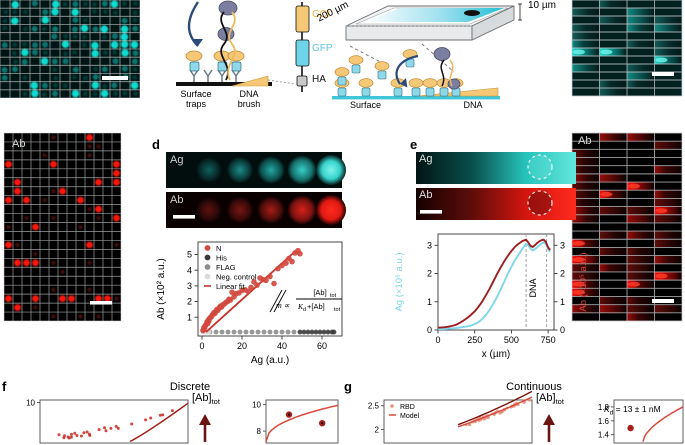 The height and width of the screenshot is (445, 685). Describe the element at coordinates (611, 413) in the screenshot. I see `kd-sub: d` at that location.